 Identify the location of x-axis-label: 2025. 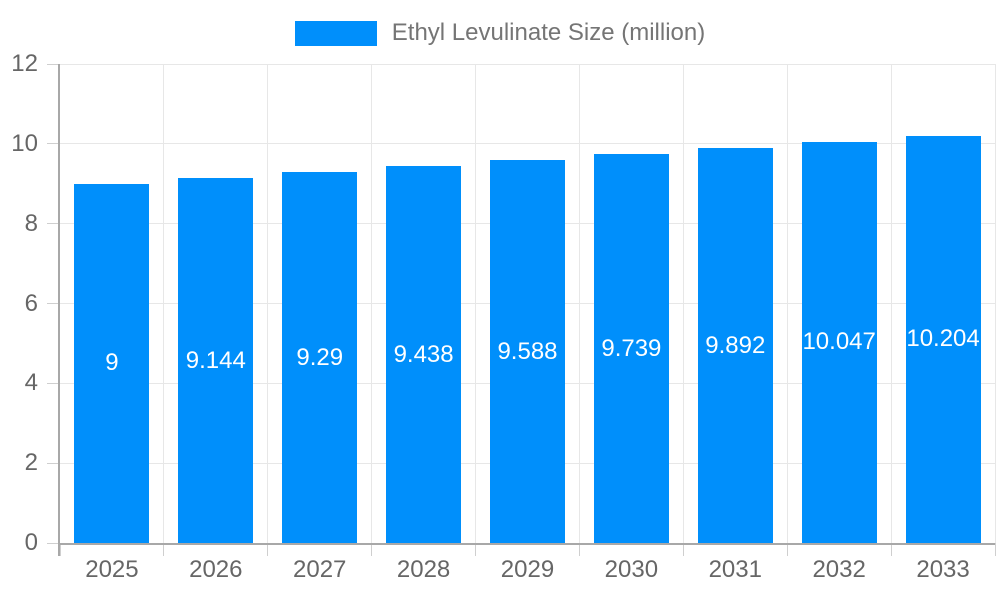
(112, 569).